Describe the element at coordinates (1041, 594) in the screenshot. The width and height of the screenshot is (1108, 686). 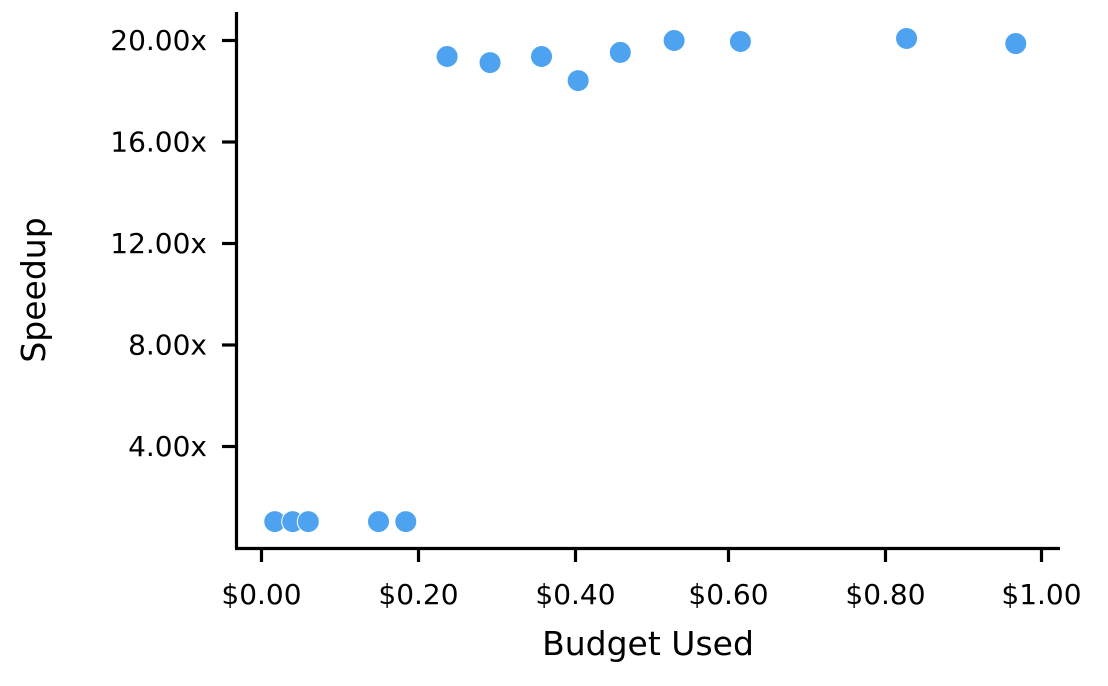
I see `x-tick-label: $1.00` at that location.